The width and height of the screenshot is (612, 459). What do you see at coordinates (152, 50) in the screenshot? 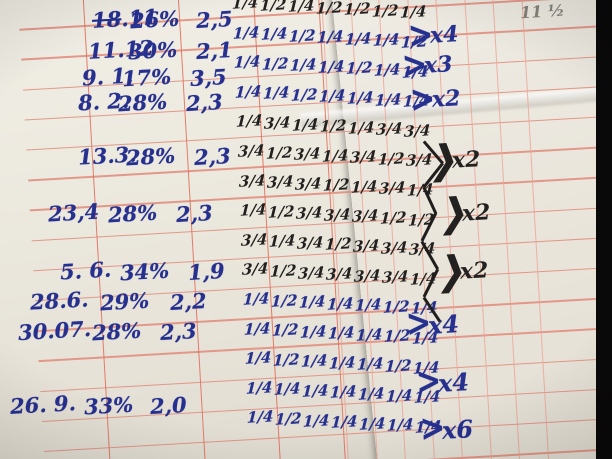
I see `table-cell-percent: 30%` at bounding box center [152, 50].